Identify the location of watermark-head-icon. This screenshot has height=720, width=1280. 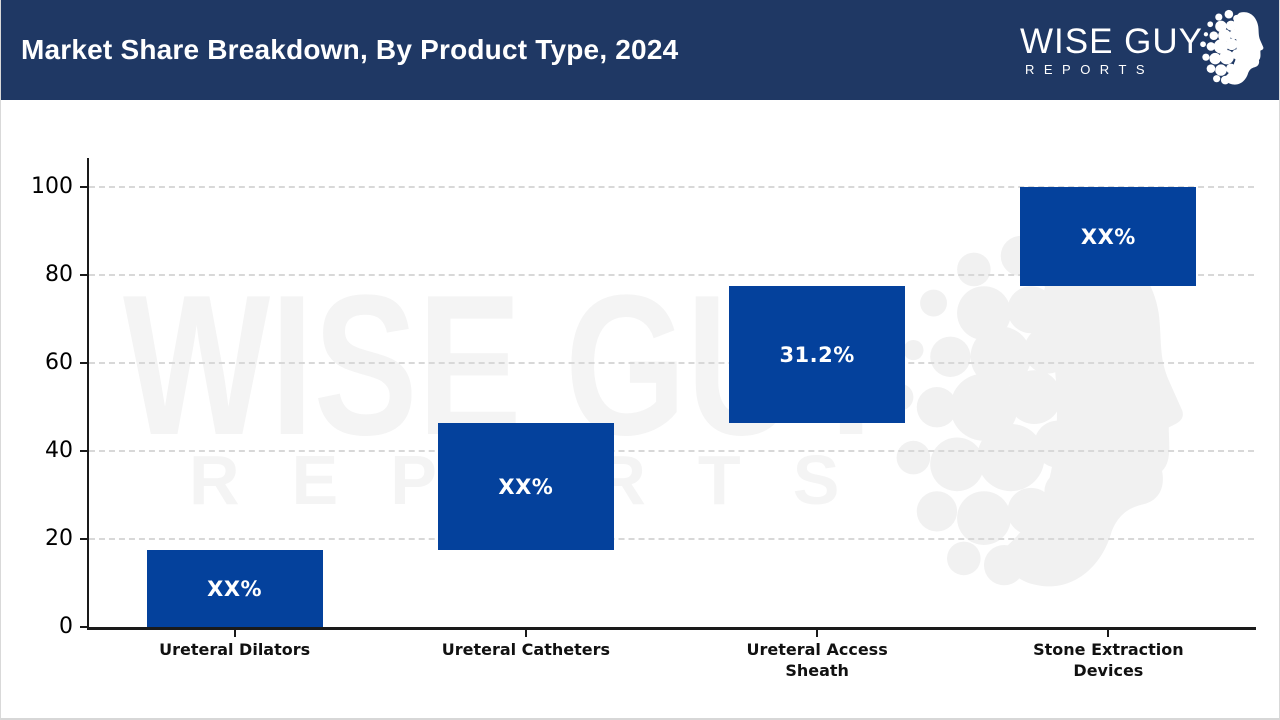
(1034, 411).